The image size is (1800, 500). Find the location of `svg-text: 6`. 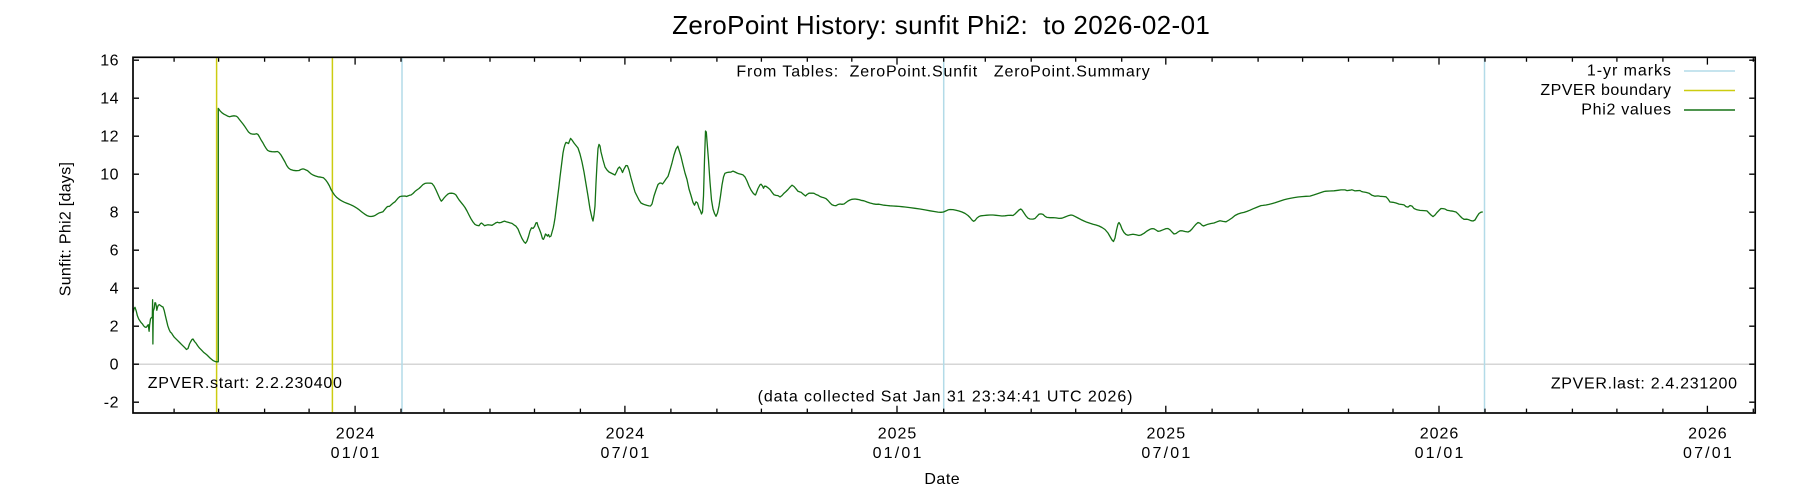

svg-text: 6 is located at coordinates (114, 251).